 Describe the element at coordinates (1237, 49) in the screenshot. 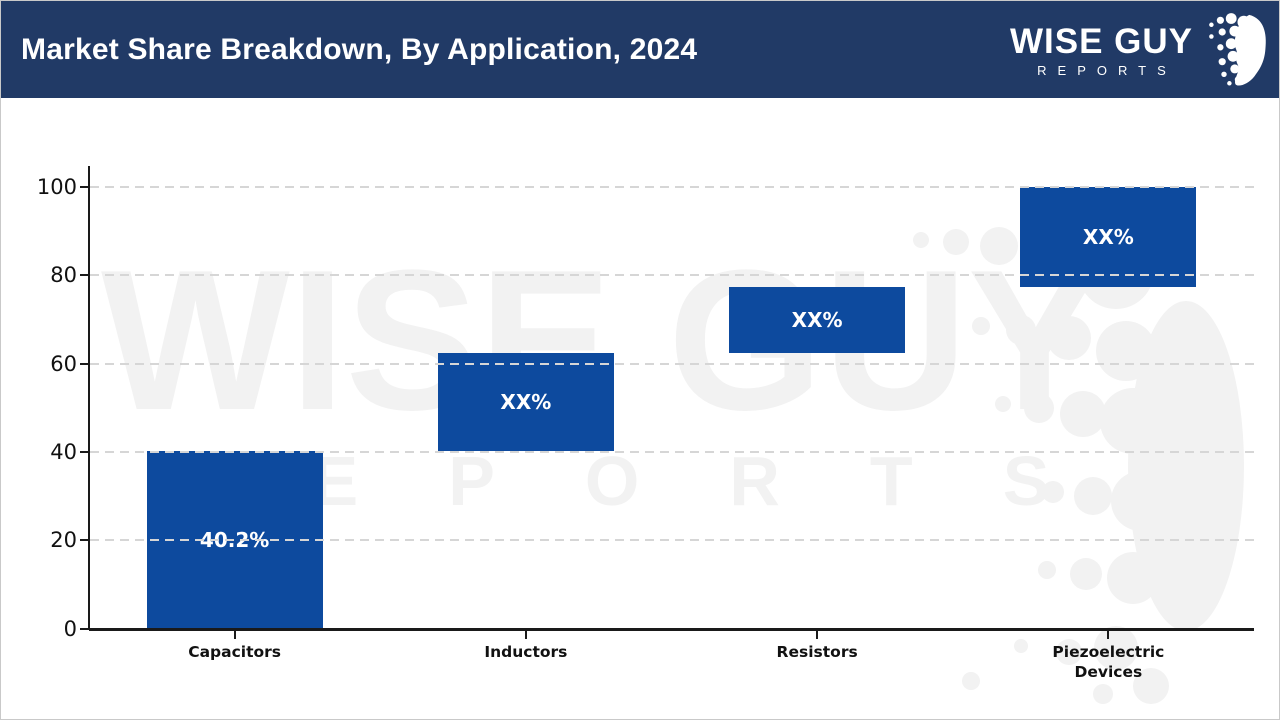

I see `wiseguy-head-icon` at that location.